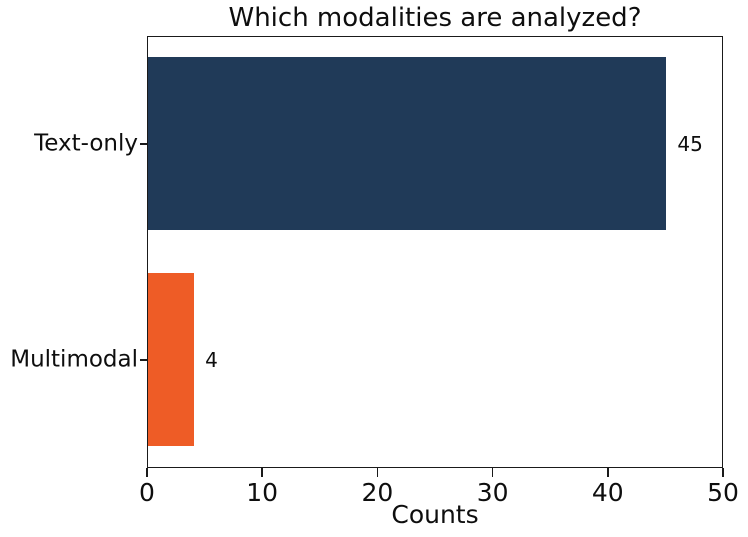 This screenshot has height=537, width=748. Describe the element at coordinates (211, 360) in the screenshot. I see `bar-value-label: 4` at that location.